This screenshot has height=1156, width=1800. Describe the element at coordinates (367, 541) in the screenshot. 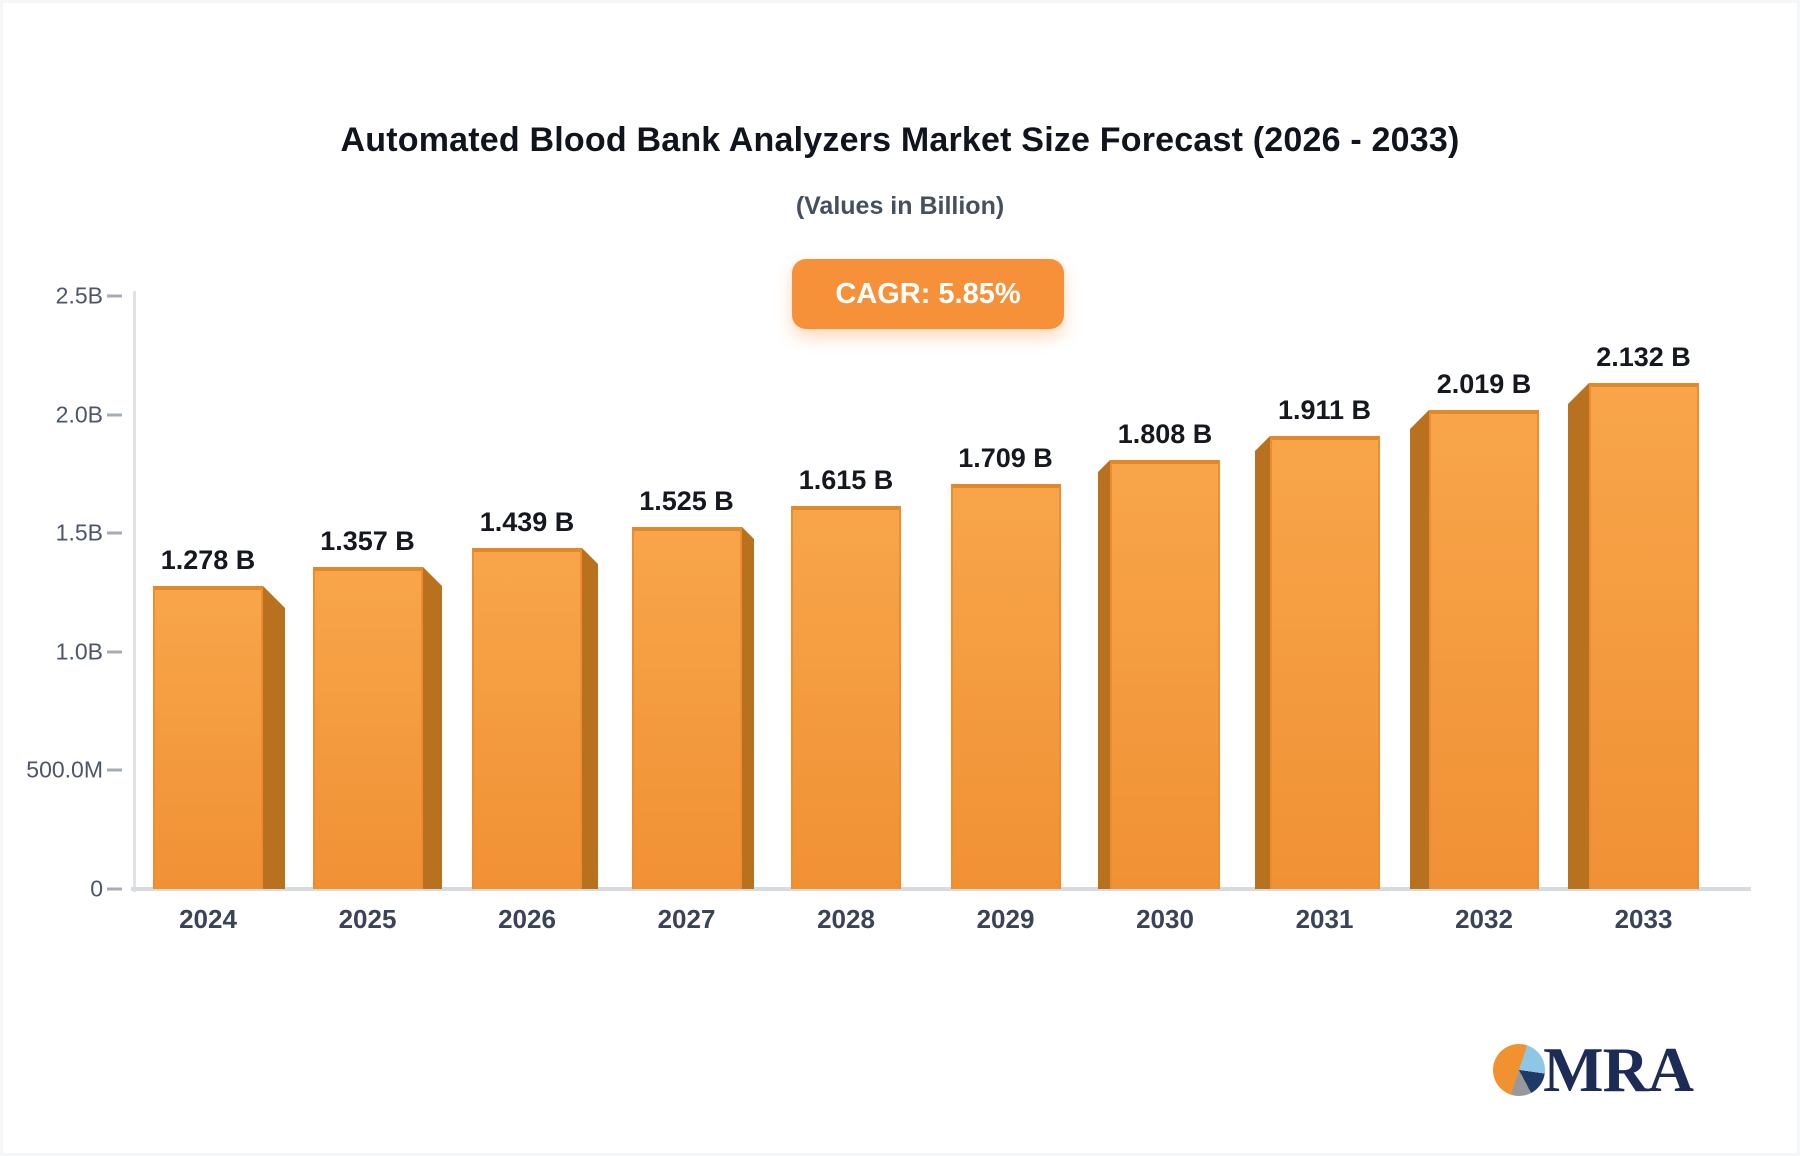

I see `bar-value-label: 1.357 B` at that location.